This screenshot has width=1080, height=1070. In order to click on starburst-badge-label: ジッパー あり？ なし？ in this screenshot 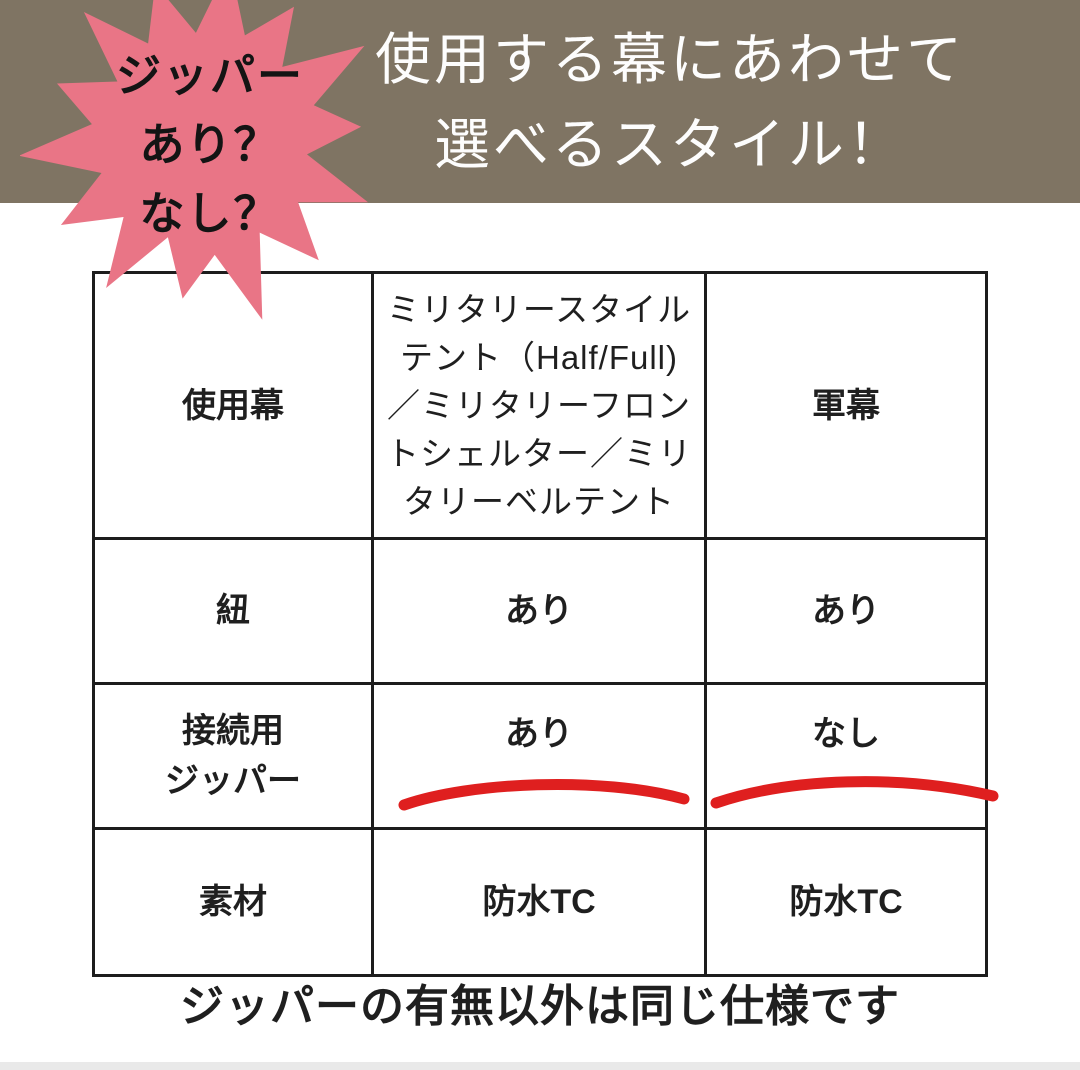, I will do `click(209, 144)`.